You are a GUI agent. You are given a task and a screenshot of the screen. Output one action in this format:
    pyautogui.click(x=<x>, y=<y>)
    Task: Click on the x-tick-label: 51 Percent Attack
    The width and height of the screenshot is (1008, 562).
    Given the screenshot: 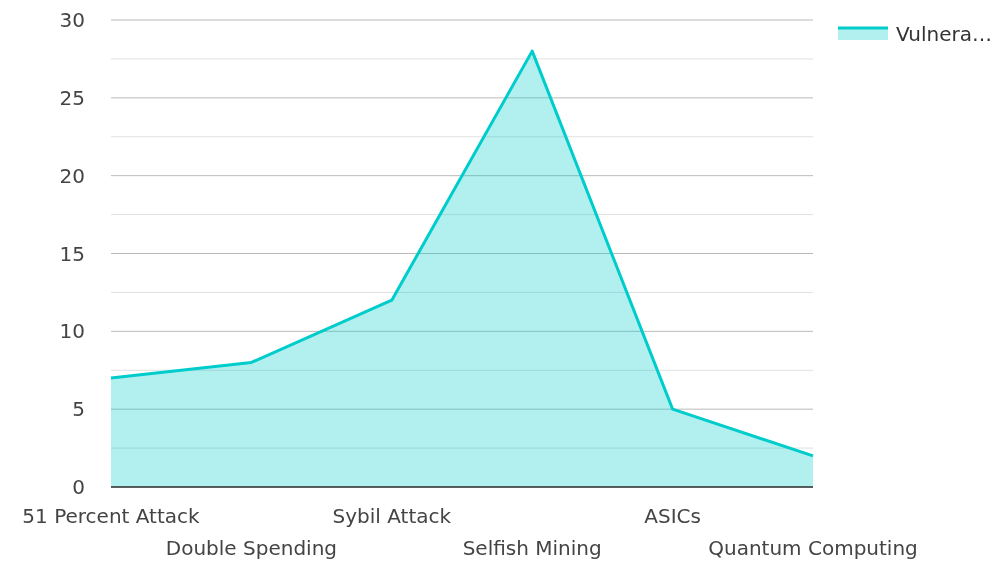 What is the action you would take?
    pyautogui.click(x=111, y=516)
    